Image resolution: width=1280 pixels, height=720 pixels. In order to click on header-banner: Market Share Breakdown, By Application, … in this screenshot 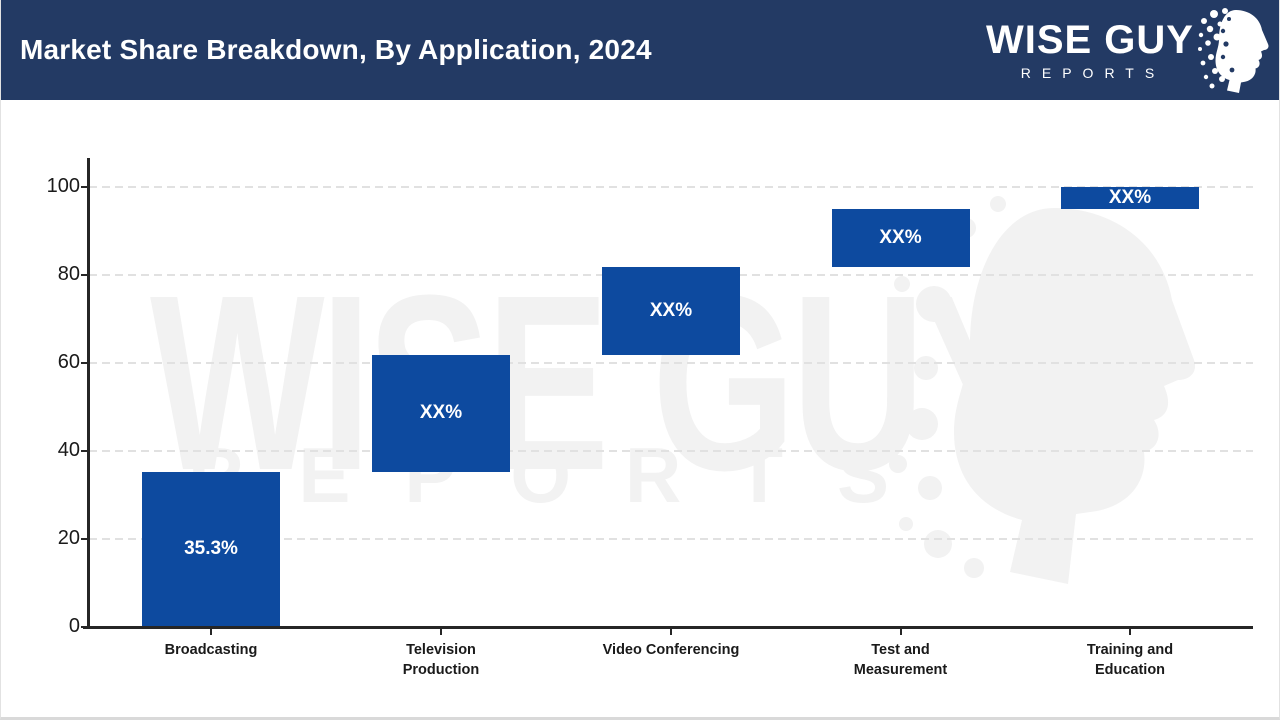, I will do `click(640, 50)`.